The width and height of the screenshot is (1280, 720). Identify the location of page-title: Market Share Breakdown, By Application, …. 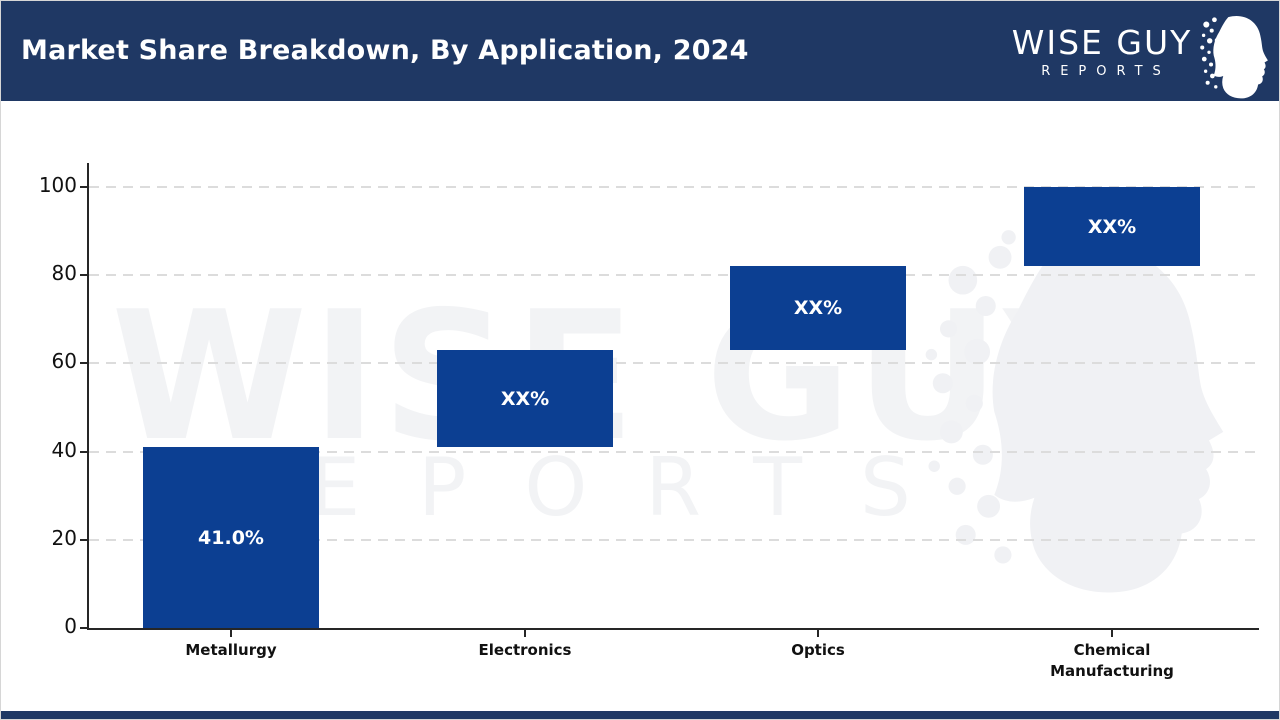
(385, 50).